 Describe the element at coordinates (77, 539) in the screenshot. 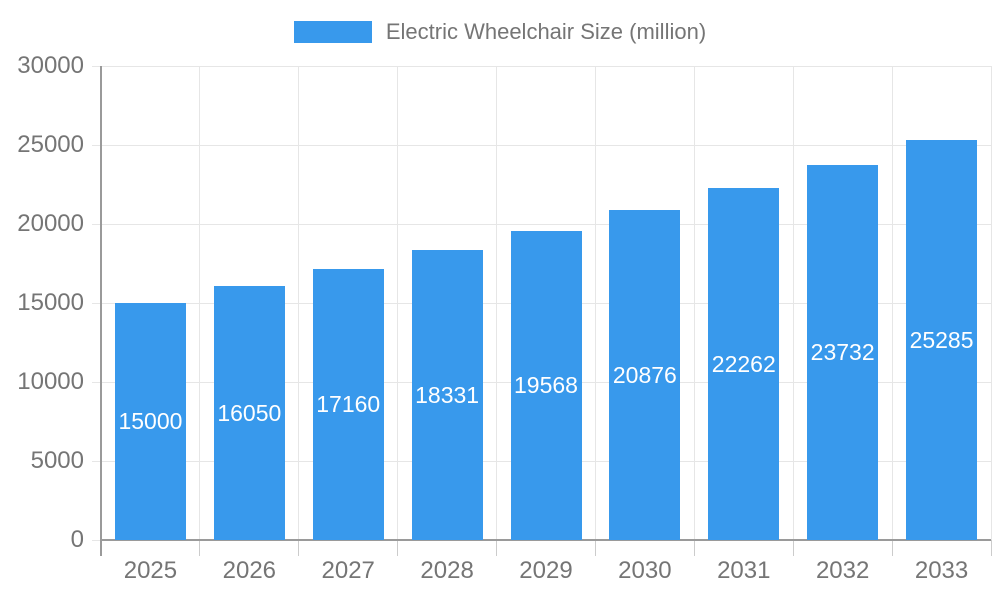

I see `y-axis-label: 0` at that location.